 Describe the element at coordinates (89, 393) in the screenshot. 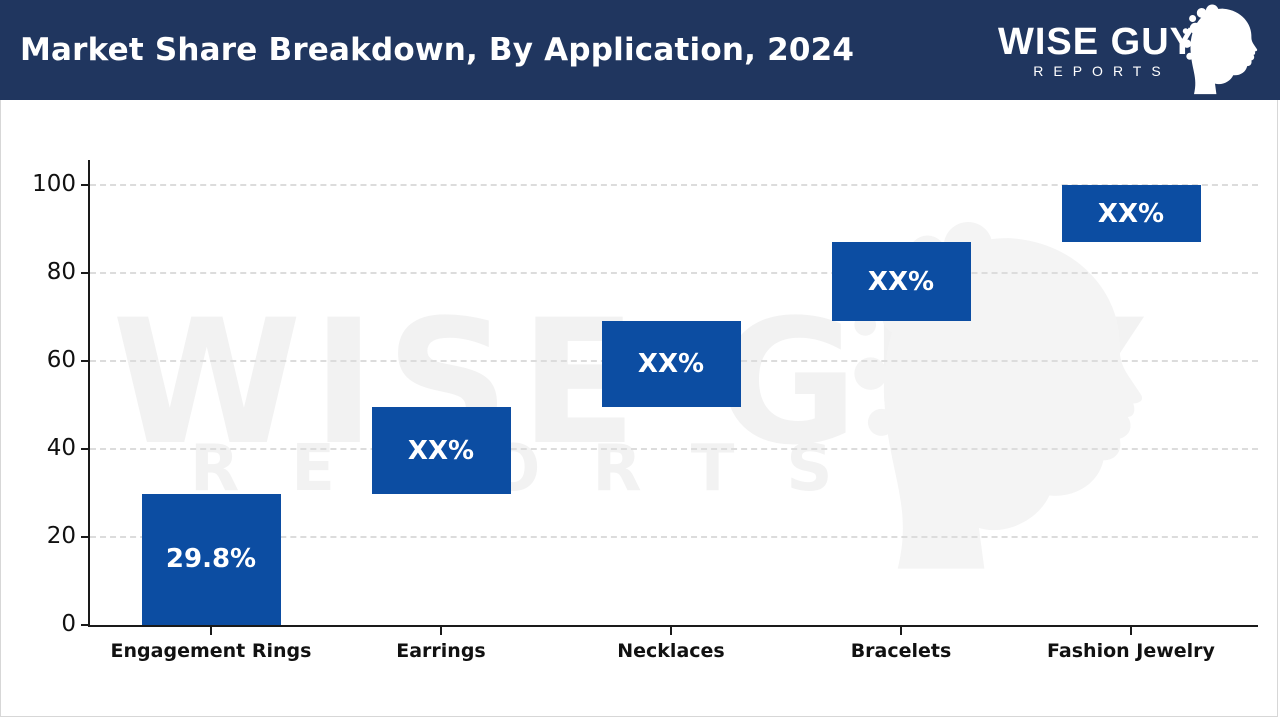

I see `y-axis-line` at that location.